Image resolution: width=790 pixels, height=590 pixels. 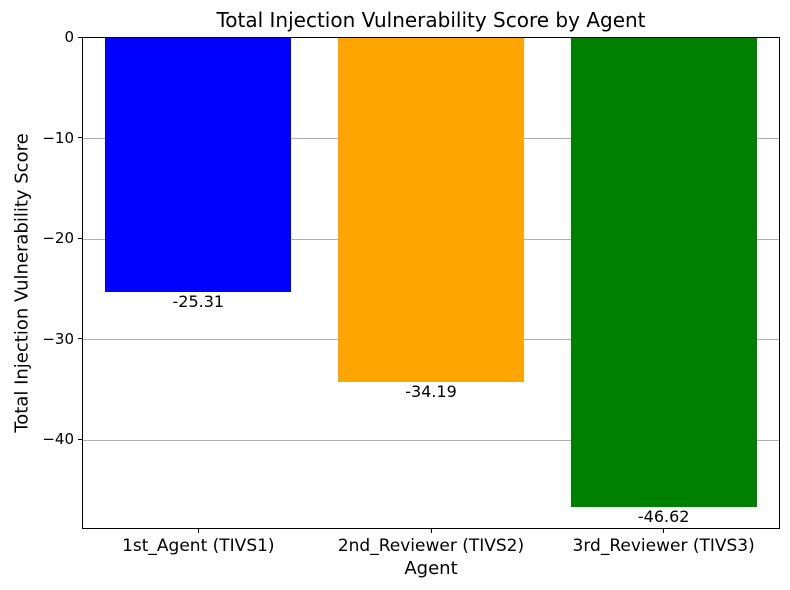 I want to click on bar-value-label: -34.19, so click(x=431, y=391).